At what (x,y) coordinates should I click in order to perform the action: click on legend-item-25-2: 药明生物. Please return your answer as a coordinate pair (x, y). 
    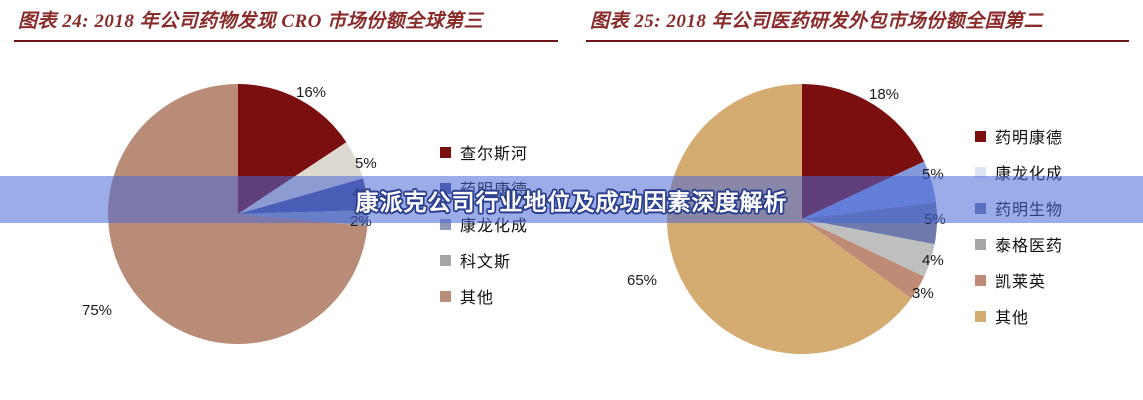
    Looking at the image, I should click on (1019, 208).